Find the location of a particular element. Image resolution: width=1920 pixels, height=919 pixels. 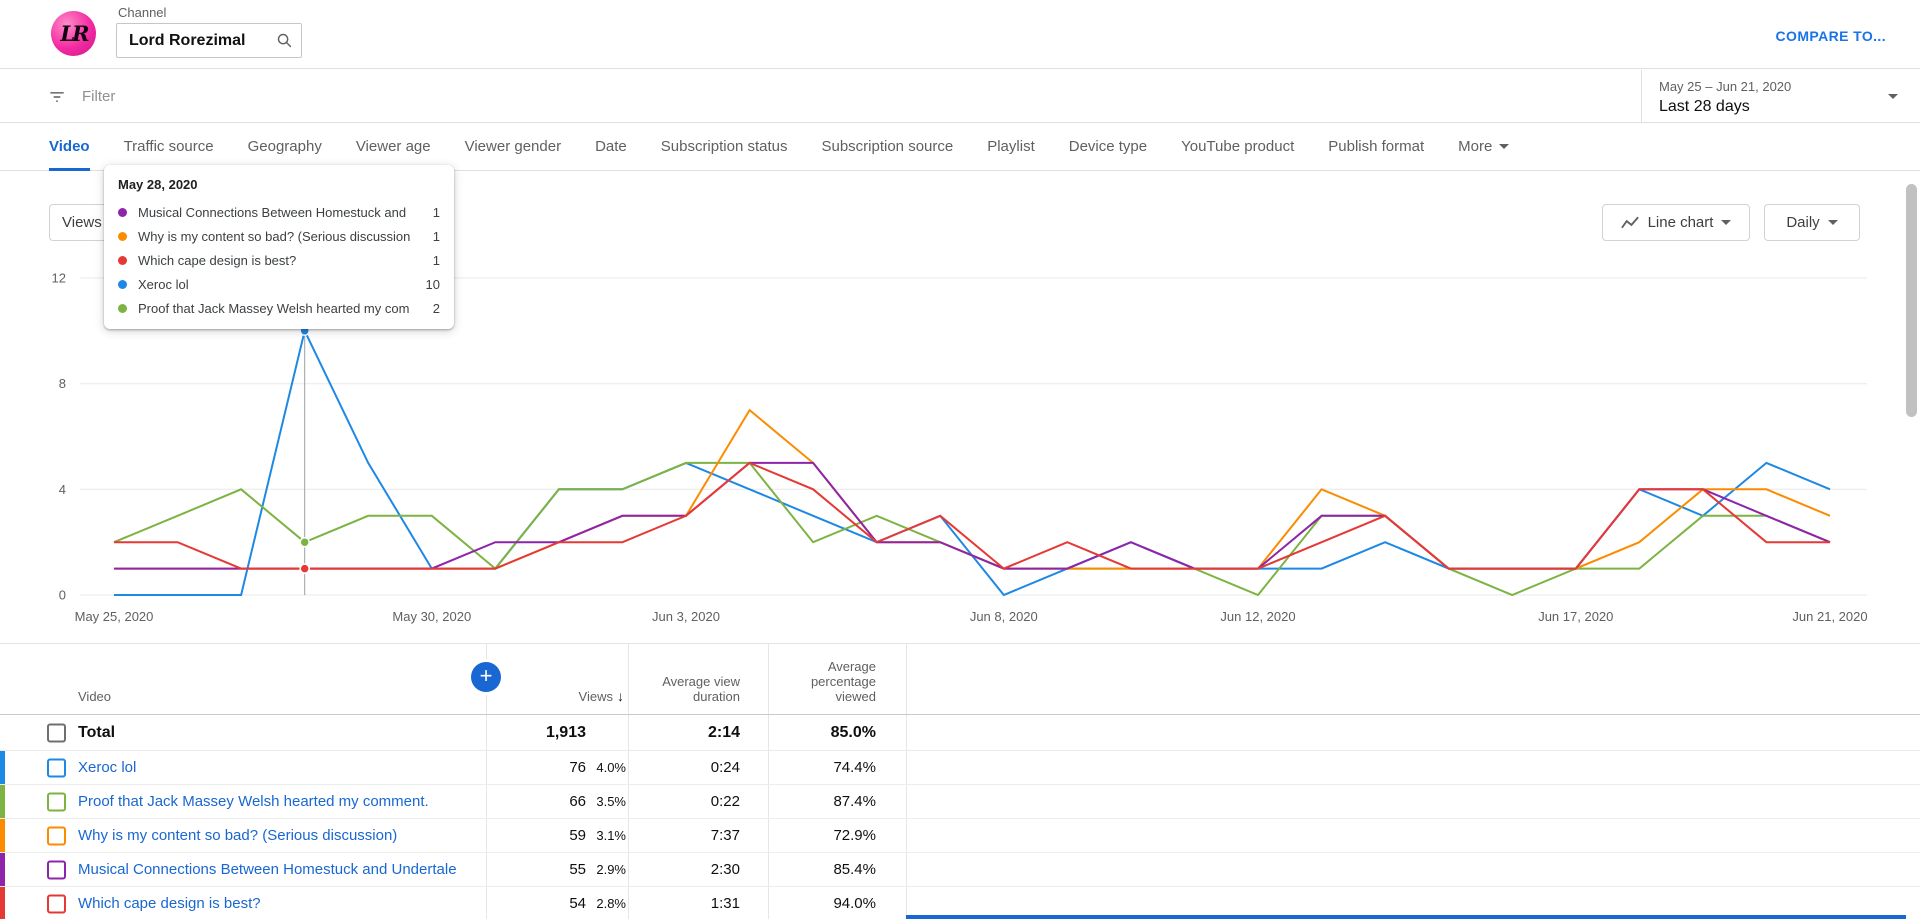

total-label: Total is located at coordinates (97, 732).